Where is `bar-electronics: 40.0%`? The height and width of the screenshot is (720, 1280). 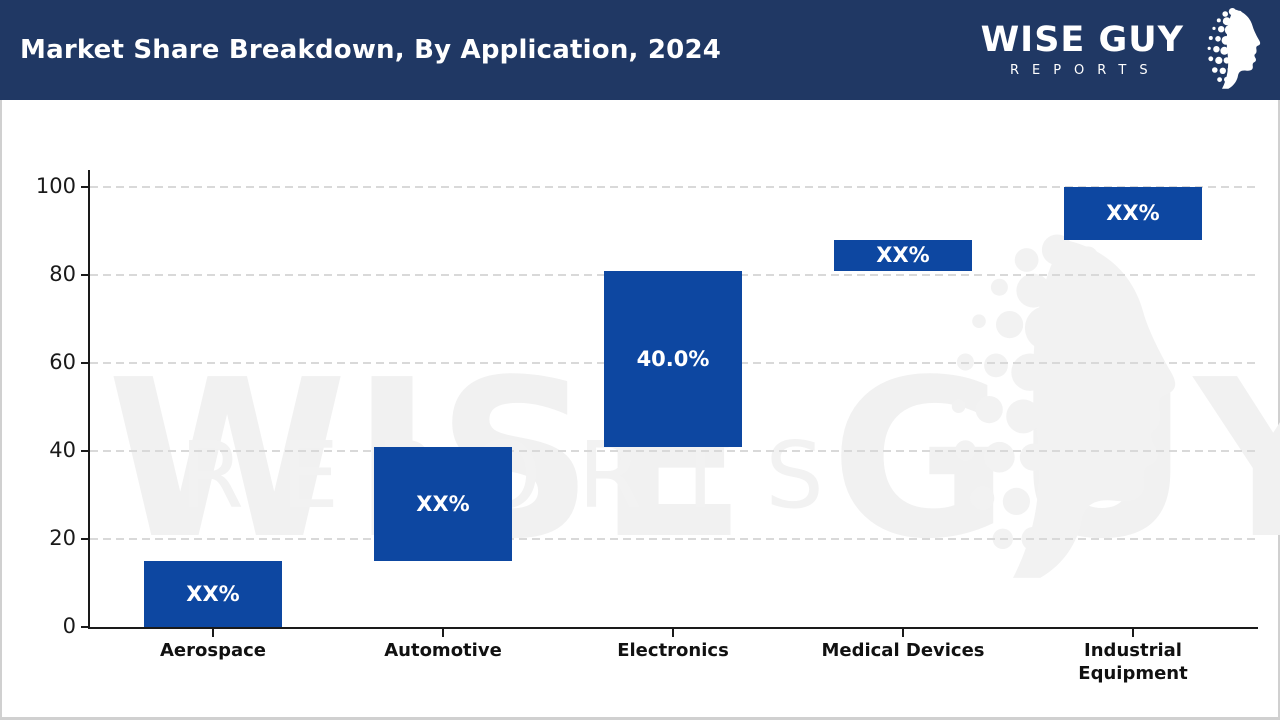 bar-electronics: 40.0% is located at coordinates (673, 358).